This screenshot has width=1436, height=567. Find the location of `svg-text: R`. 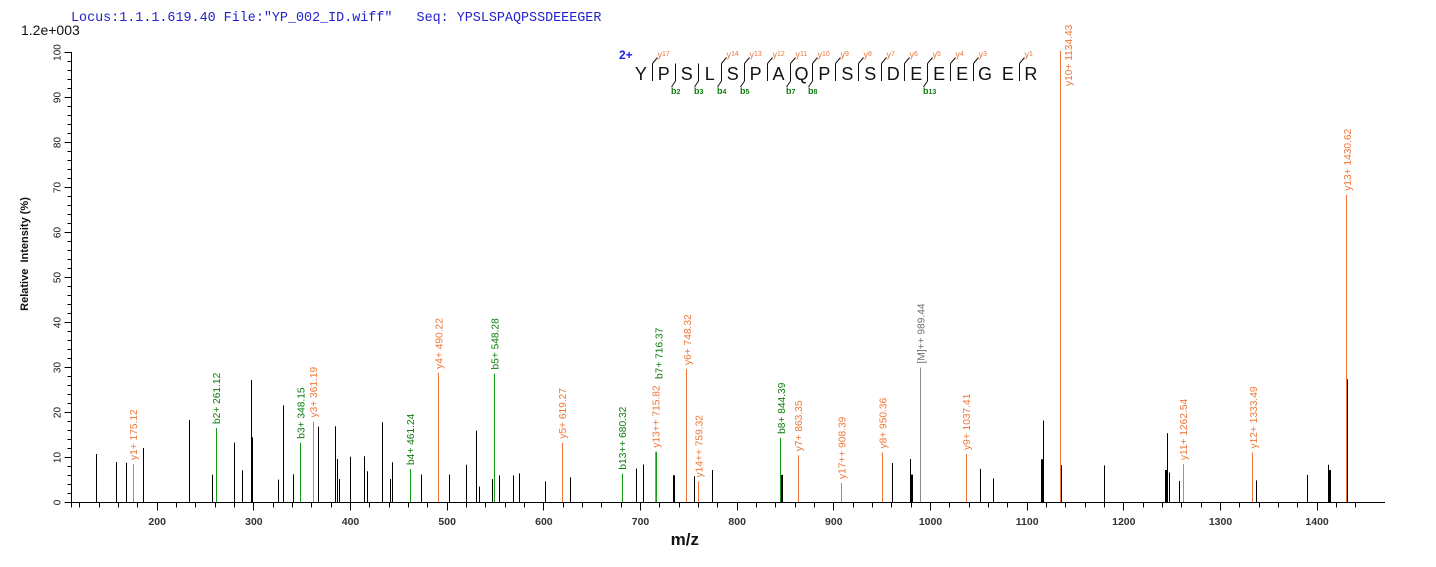

svg-text: R is located at coordinates (1030, 74).